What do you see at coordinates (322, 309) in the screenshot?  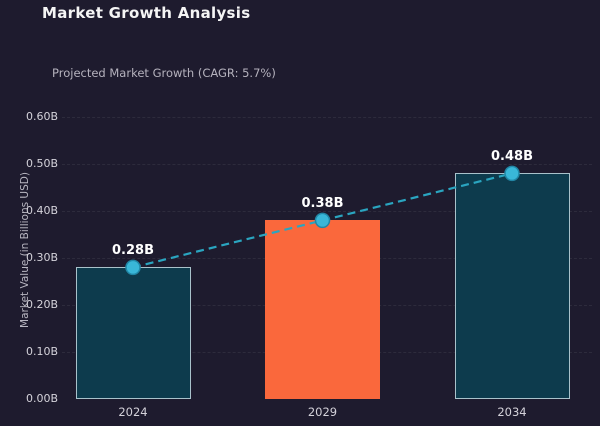 I see `bar-2029` at bounding box center [322, 309].